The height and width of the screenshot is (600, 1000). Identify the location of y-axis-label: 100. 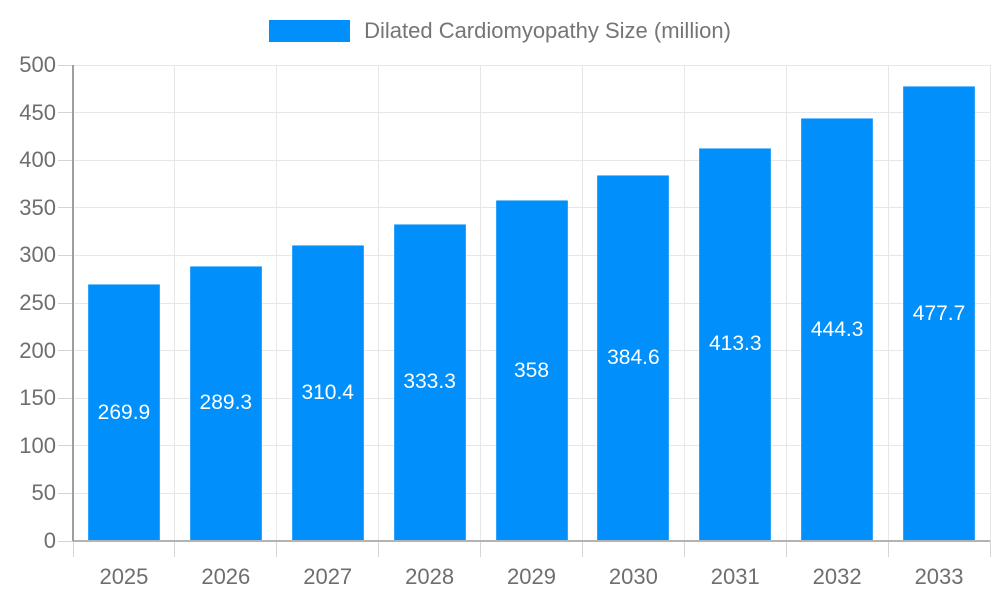
(37, 445).